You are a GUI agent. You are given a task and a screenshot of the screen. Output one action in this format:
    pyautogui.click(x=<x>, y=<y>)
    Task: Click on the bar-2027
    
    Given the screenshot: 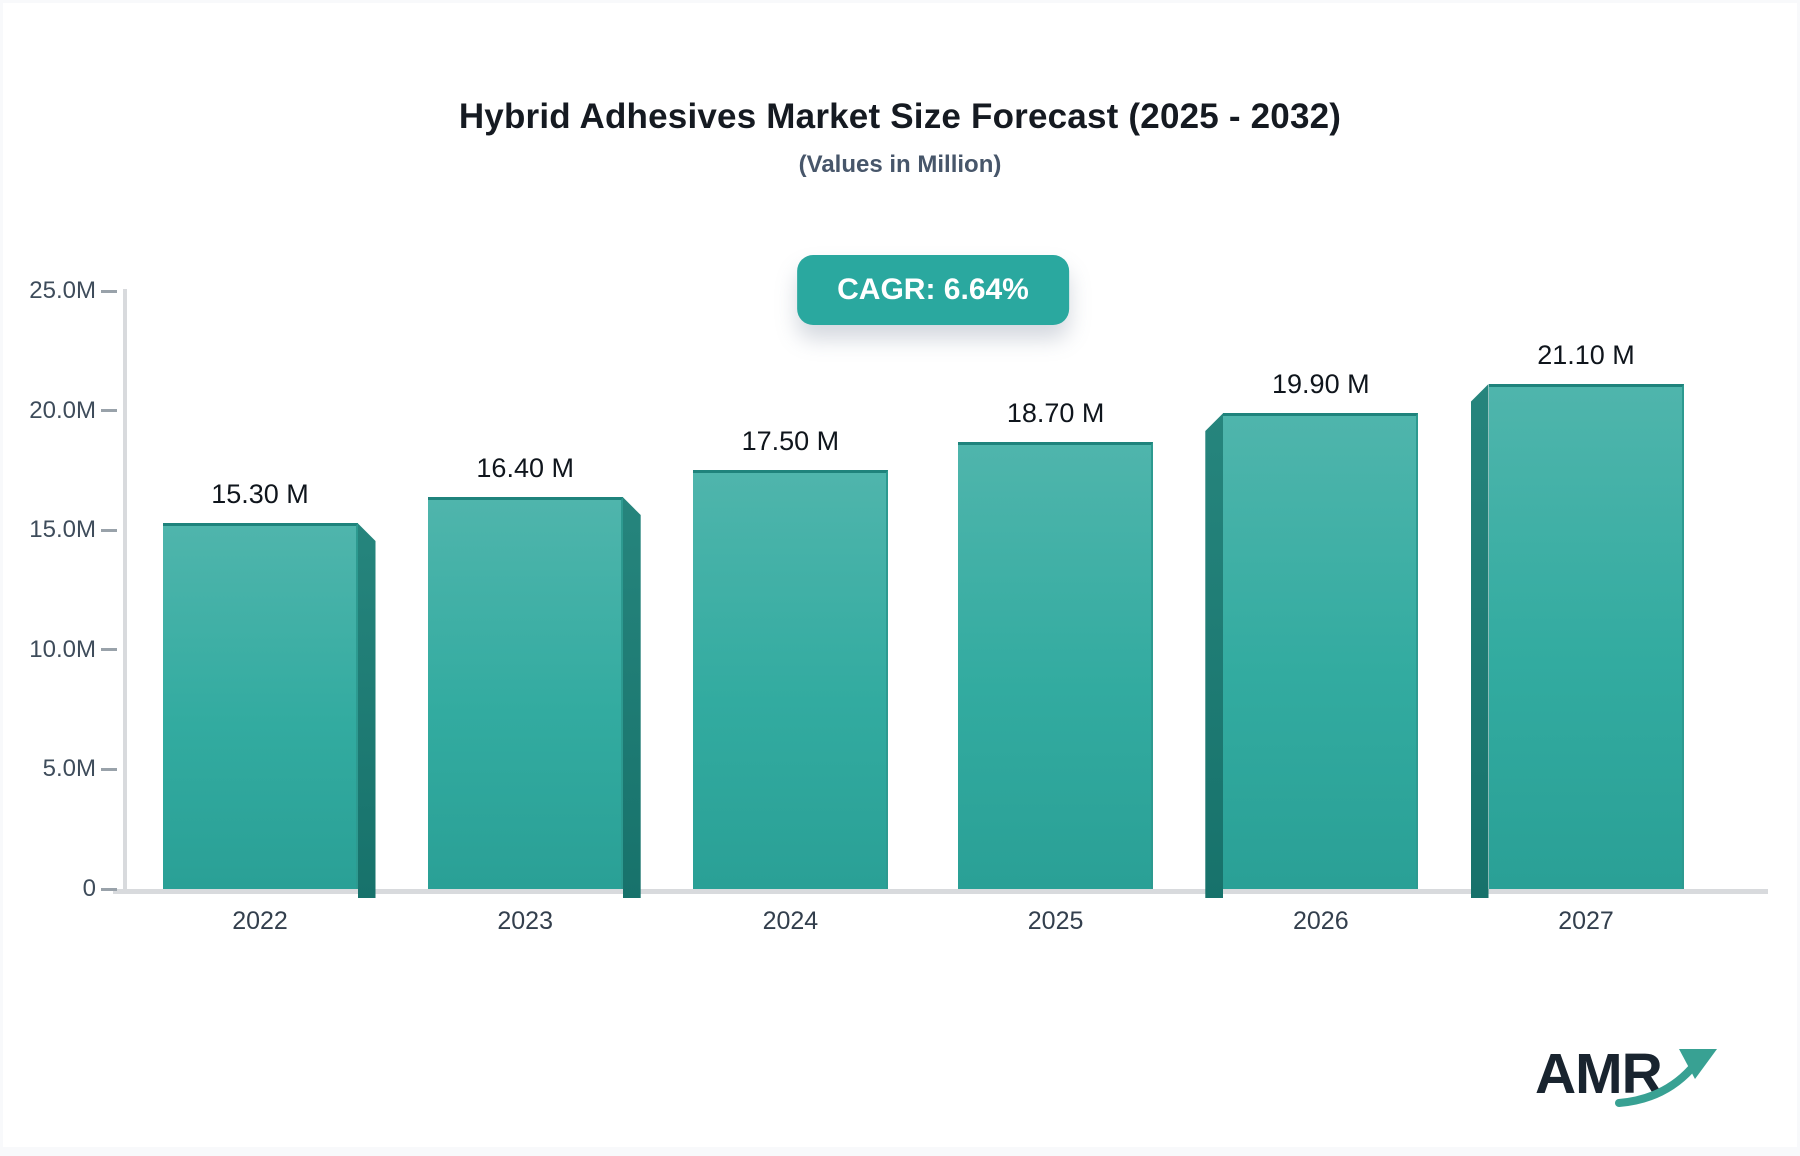 What is the action you would take?
    pyautogui.click(x=1586, y=636)
    